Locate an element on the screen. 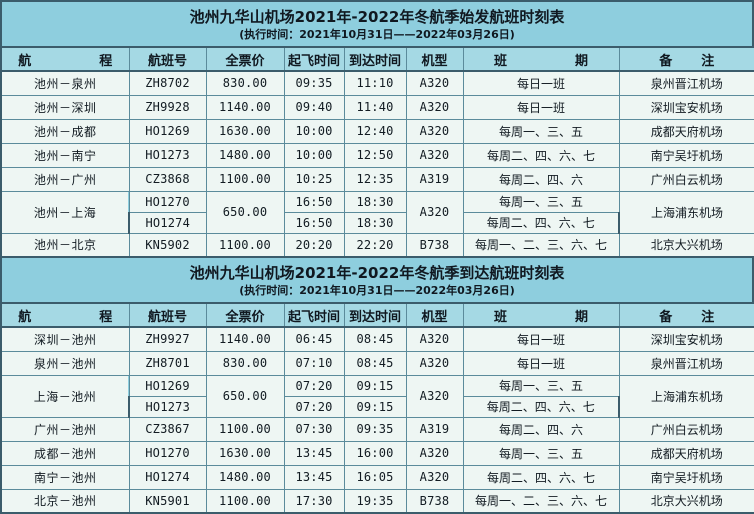 The image size is (754, 514). cell-route: 深圳－池州 is located at coordinates (65, 339).